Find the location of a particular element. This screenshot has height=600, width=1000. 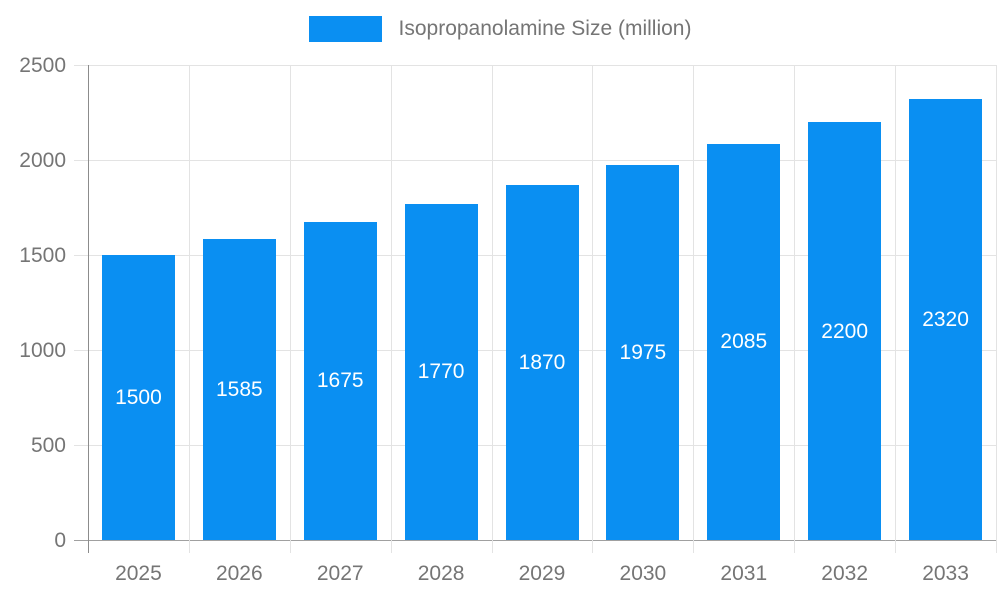

x-axis-tick-label: 2027 is located at coordinates (340, 573).